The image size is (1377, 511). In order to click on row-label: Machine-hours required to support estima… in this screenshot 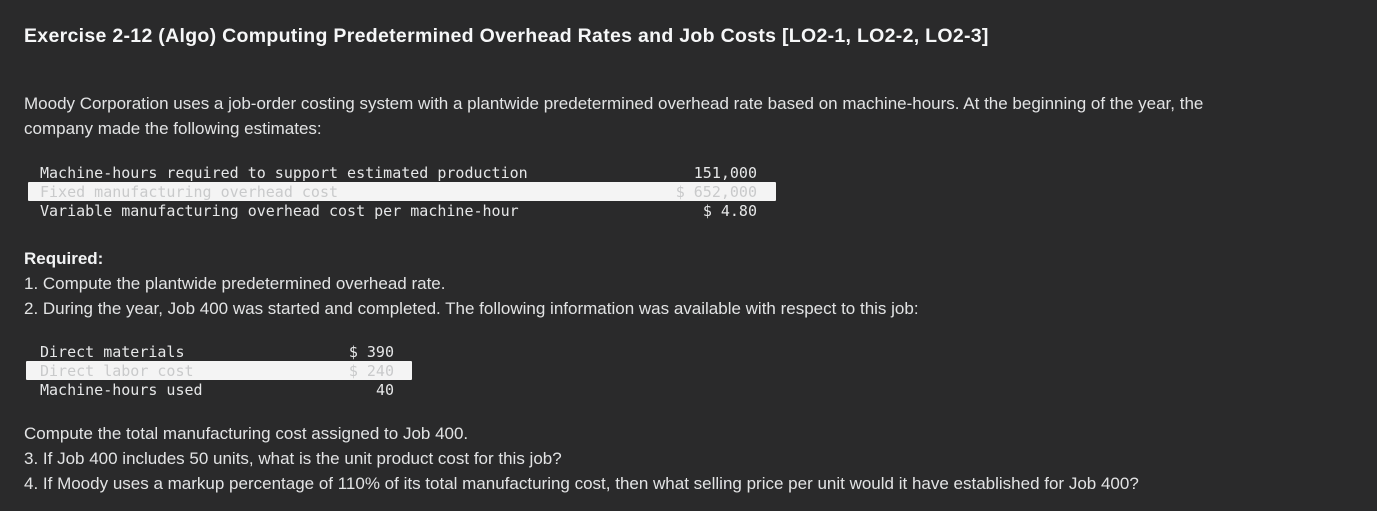, I will do `click(284, 172)`.